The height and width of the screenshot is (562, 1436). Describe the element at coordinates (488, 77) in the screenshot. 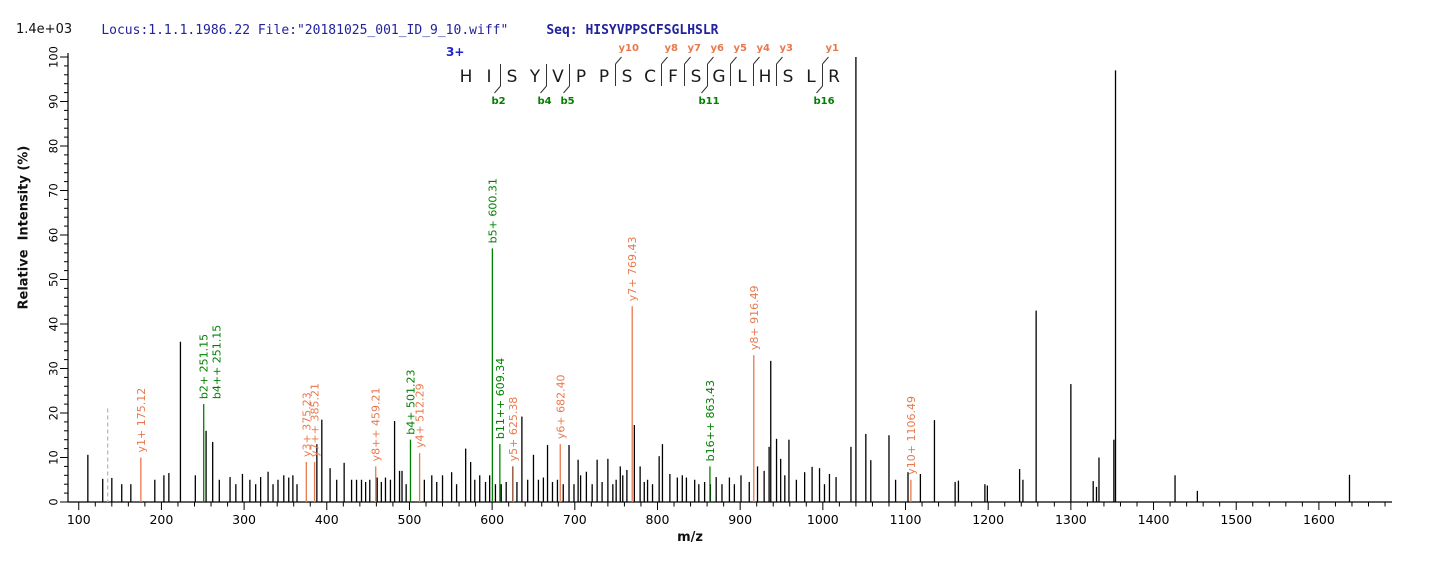

I see `residue-letter: I` at that location.